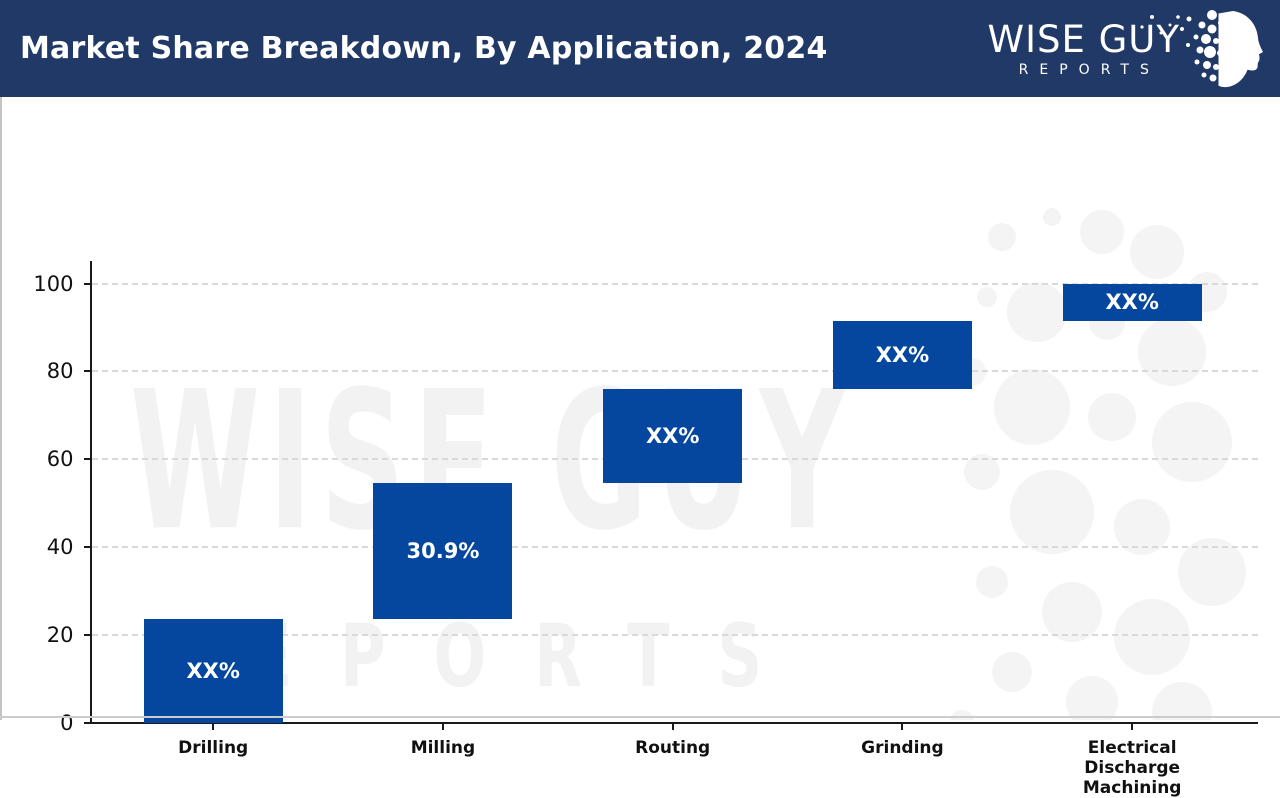  What do you see at coordinates (213, 748) in the screenshot?
I see `x-tick-label-0: Drilling` at bounding box center [213, 748].